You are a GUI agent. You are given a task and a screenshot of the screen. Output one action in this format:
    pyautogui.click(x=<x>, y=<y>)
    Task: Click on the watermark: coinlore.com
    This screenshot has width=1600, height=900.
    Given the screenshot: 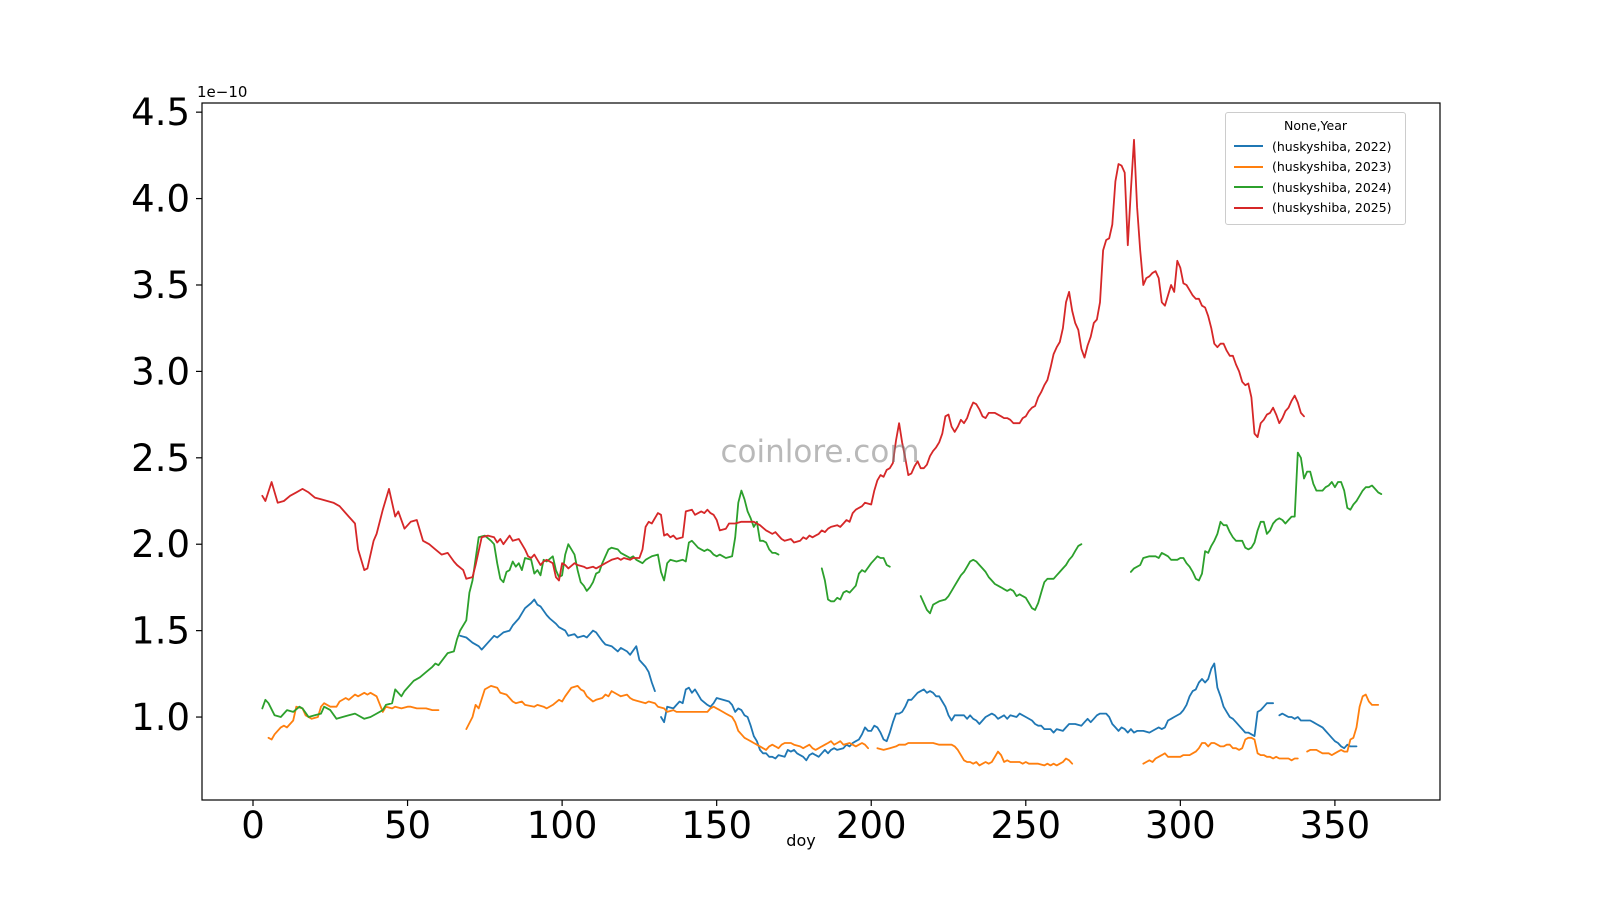 What is the action you would take?
    pyautogui.click(x=820, y=452)
    